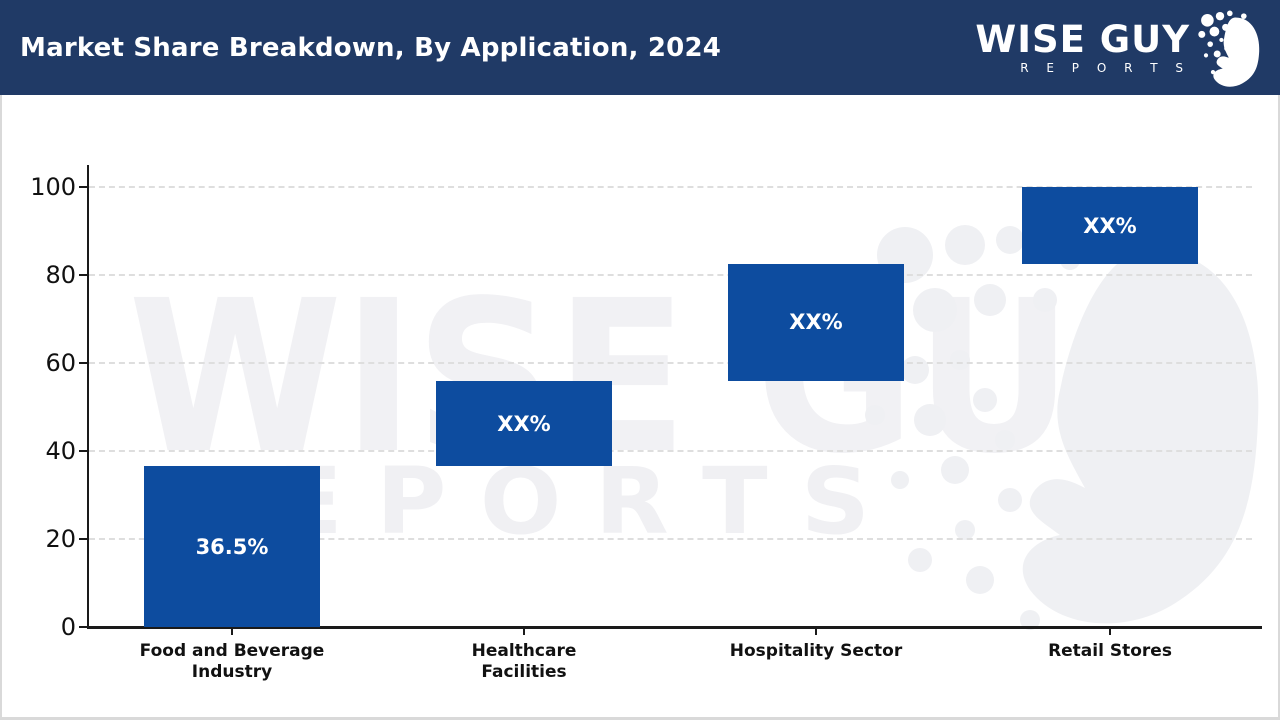  What do you see at coordinates (60, 363) in the screenshot?
I see `y-tick-label: 60` at bounding box center [60, 363].